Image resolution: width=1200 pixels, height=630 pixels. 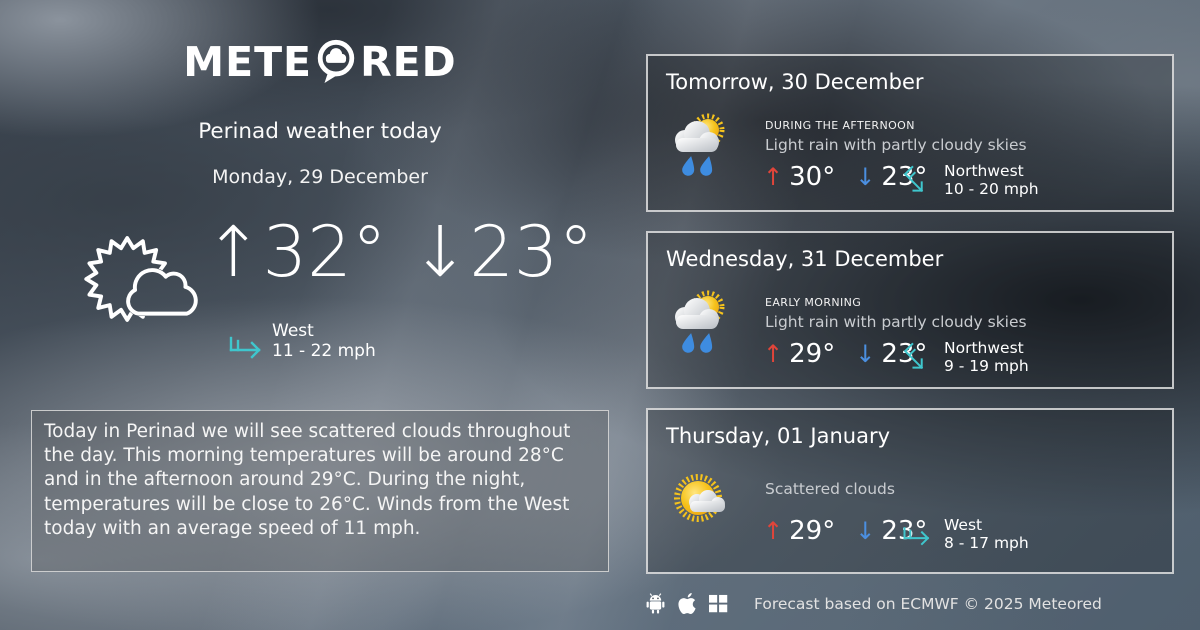 I want to click on current-wind: West 11 - 22 mph, so click(x=302, y=341).